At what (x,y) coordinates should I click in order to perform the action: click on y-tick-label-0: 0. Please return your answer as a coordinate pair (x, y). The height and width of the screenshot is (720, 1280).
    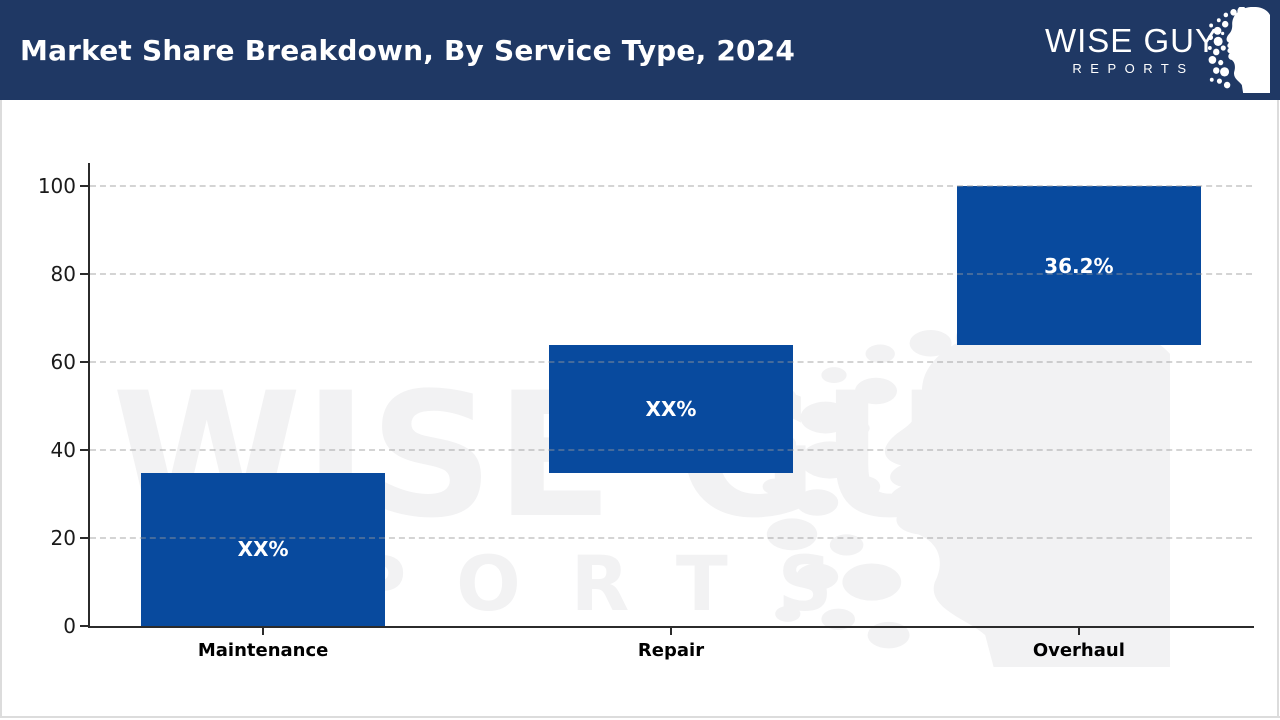
    Looking at the image, I should click on (69, 626).